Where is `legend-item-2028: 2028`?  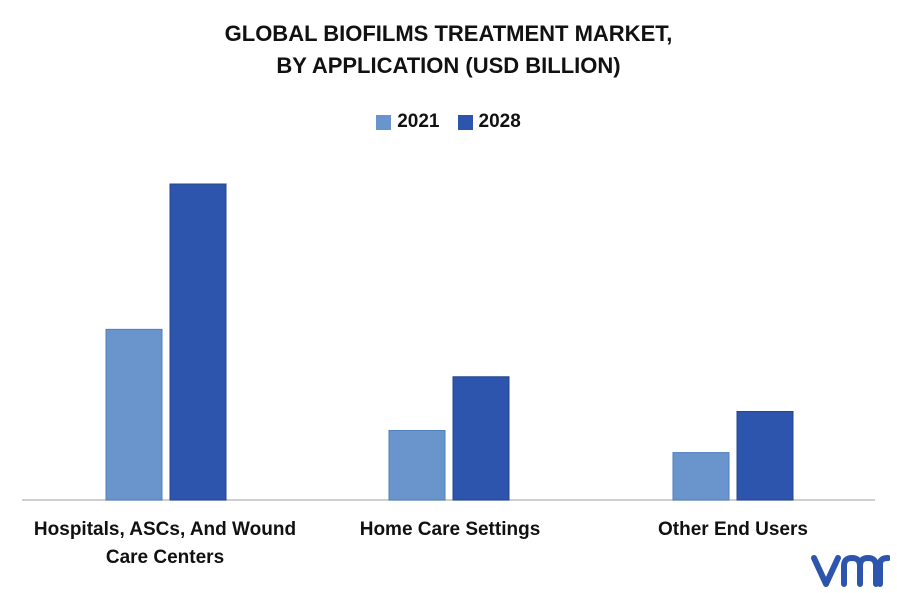
legend-item-2028: 2028 is located at coordinates (489, 122).